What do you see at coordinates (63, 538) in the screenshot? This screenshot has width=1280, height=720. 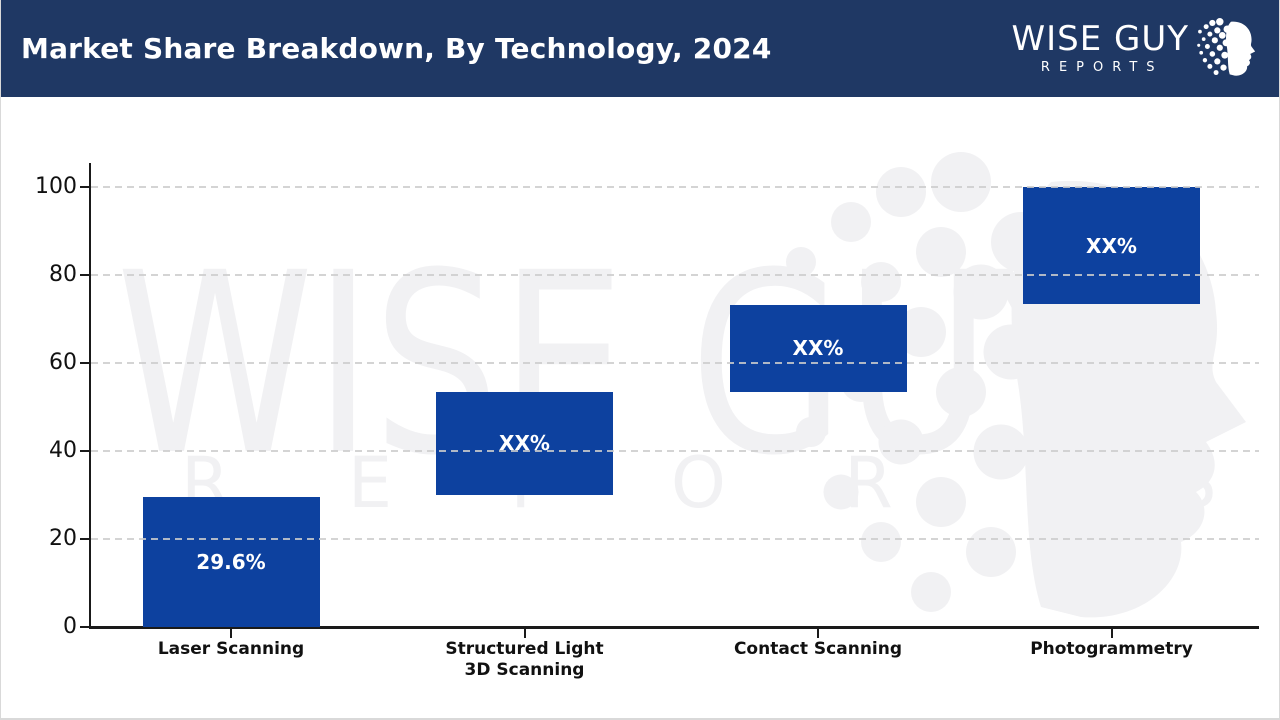 I see `y-tick-label: 20` at bounding box center [63, 538].